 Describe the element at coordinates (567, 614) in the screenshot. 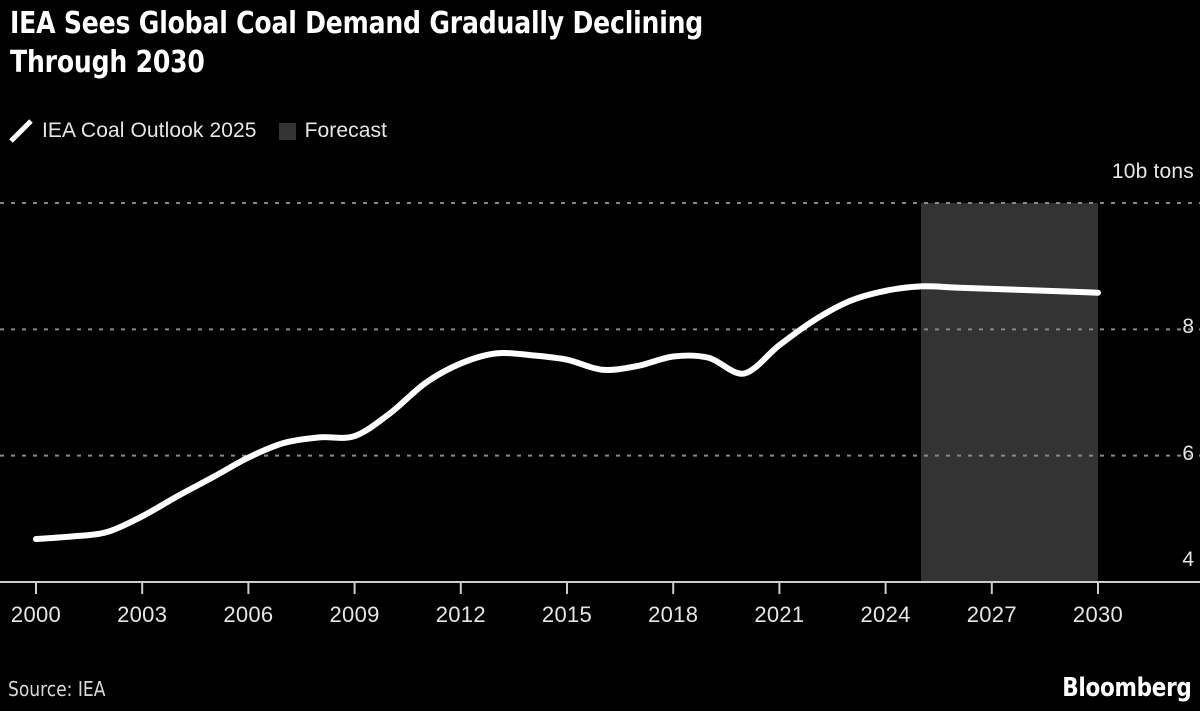

I see `x-tick-label-2015: 2015` at that location.